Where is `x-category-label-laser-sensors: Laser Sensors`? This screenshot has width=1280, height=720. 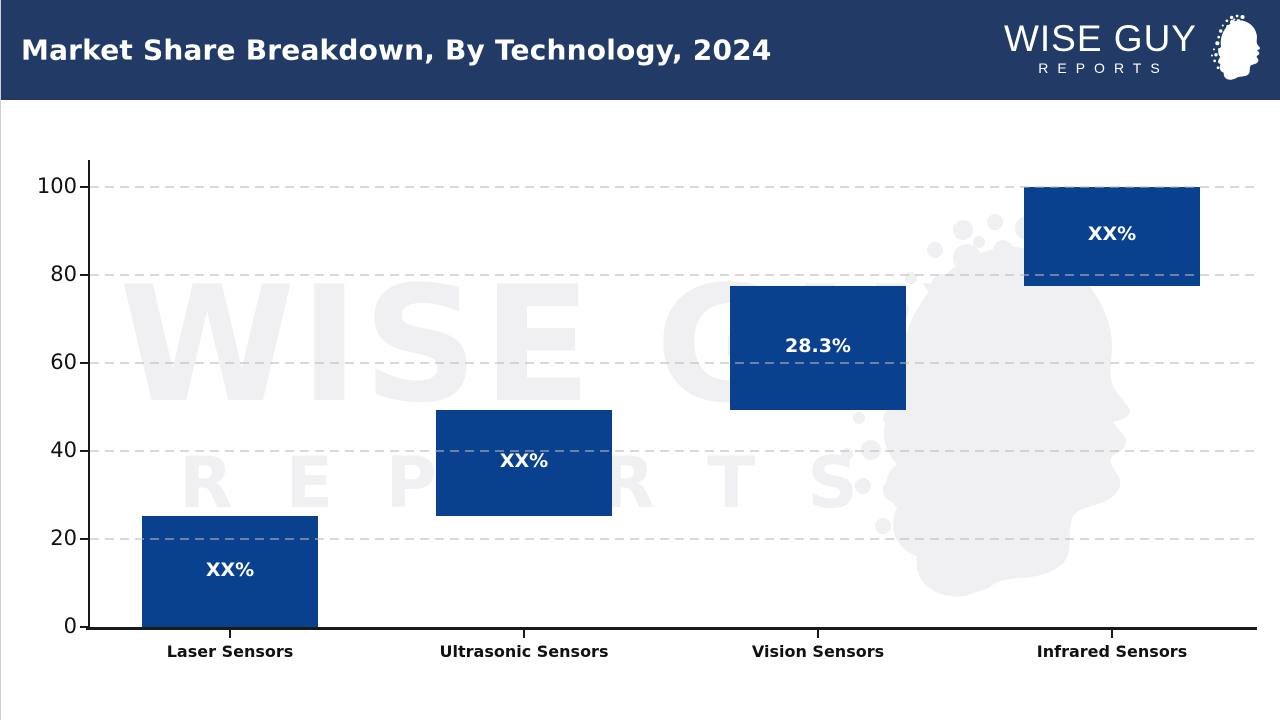 x-category-label-laser-sensors: Laser Sensors is located at coordinates (230, 651).